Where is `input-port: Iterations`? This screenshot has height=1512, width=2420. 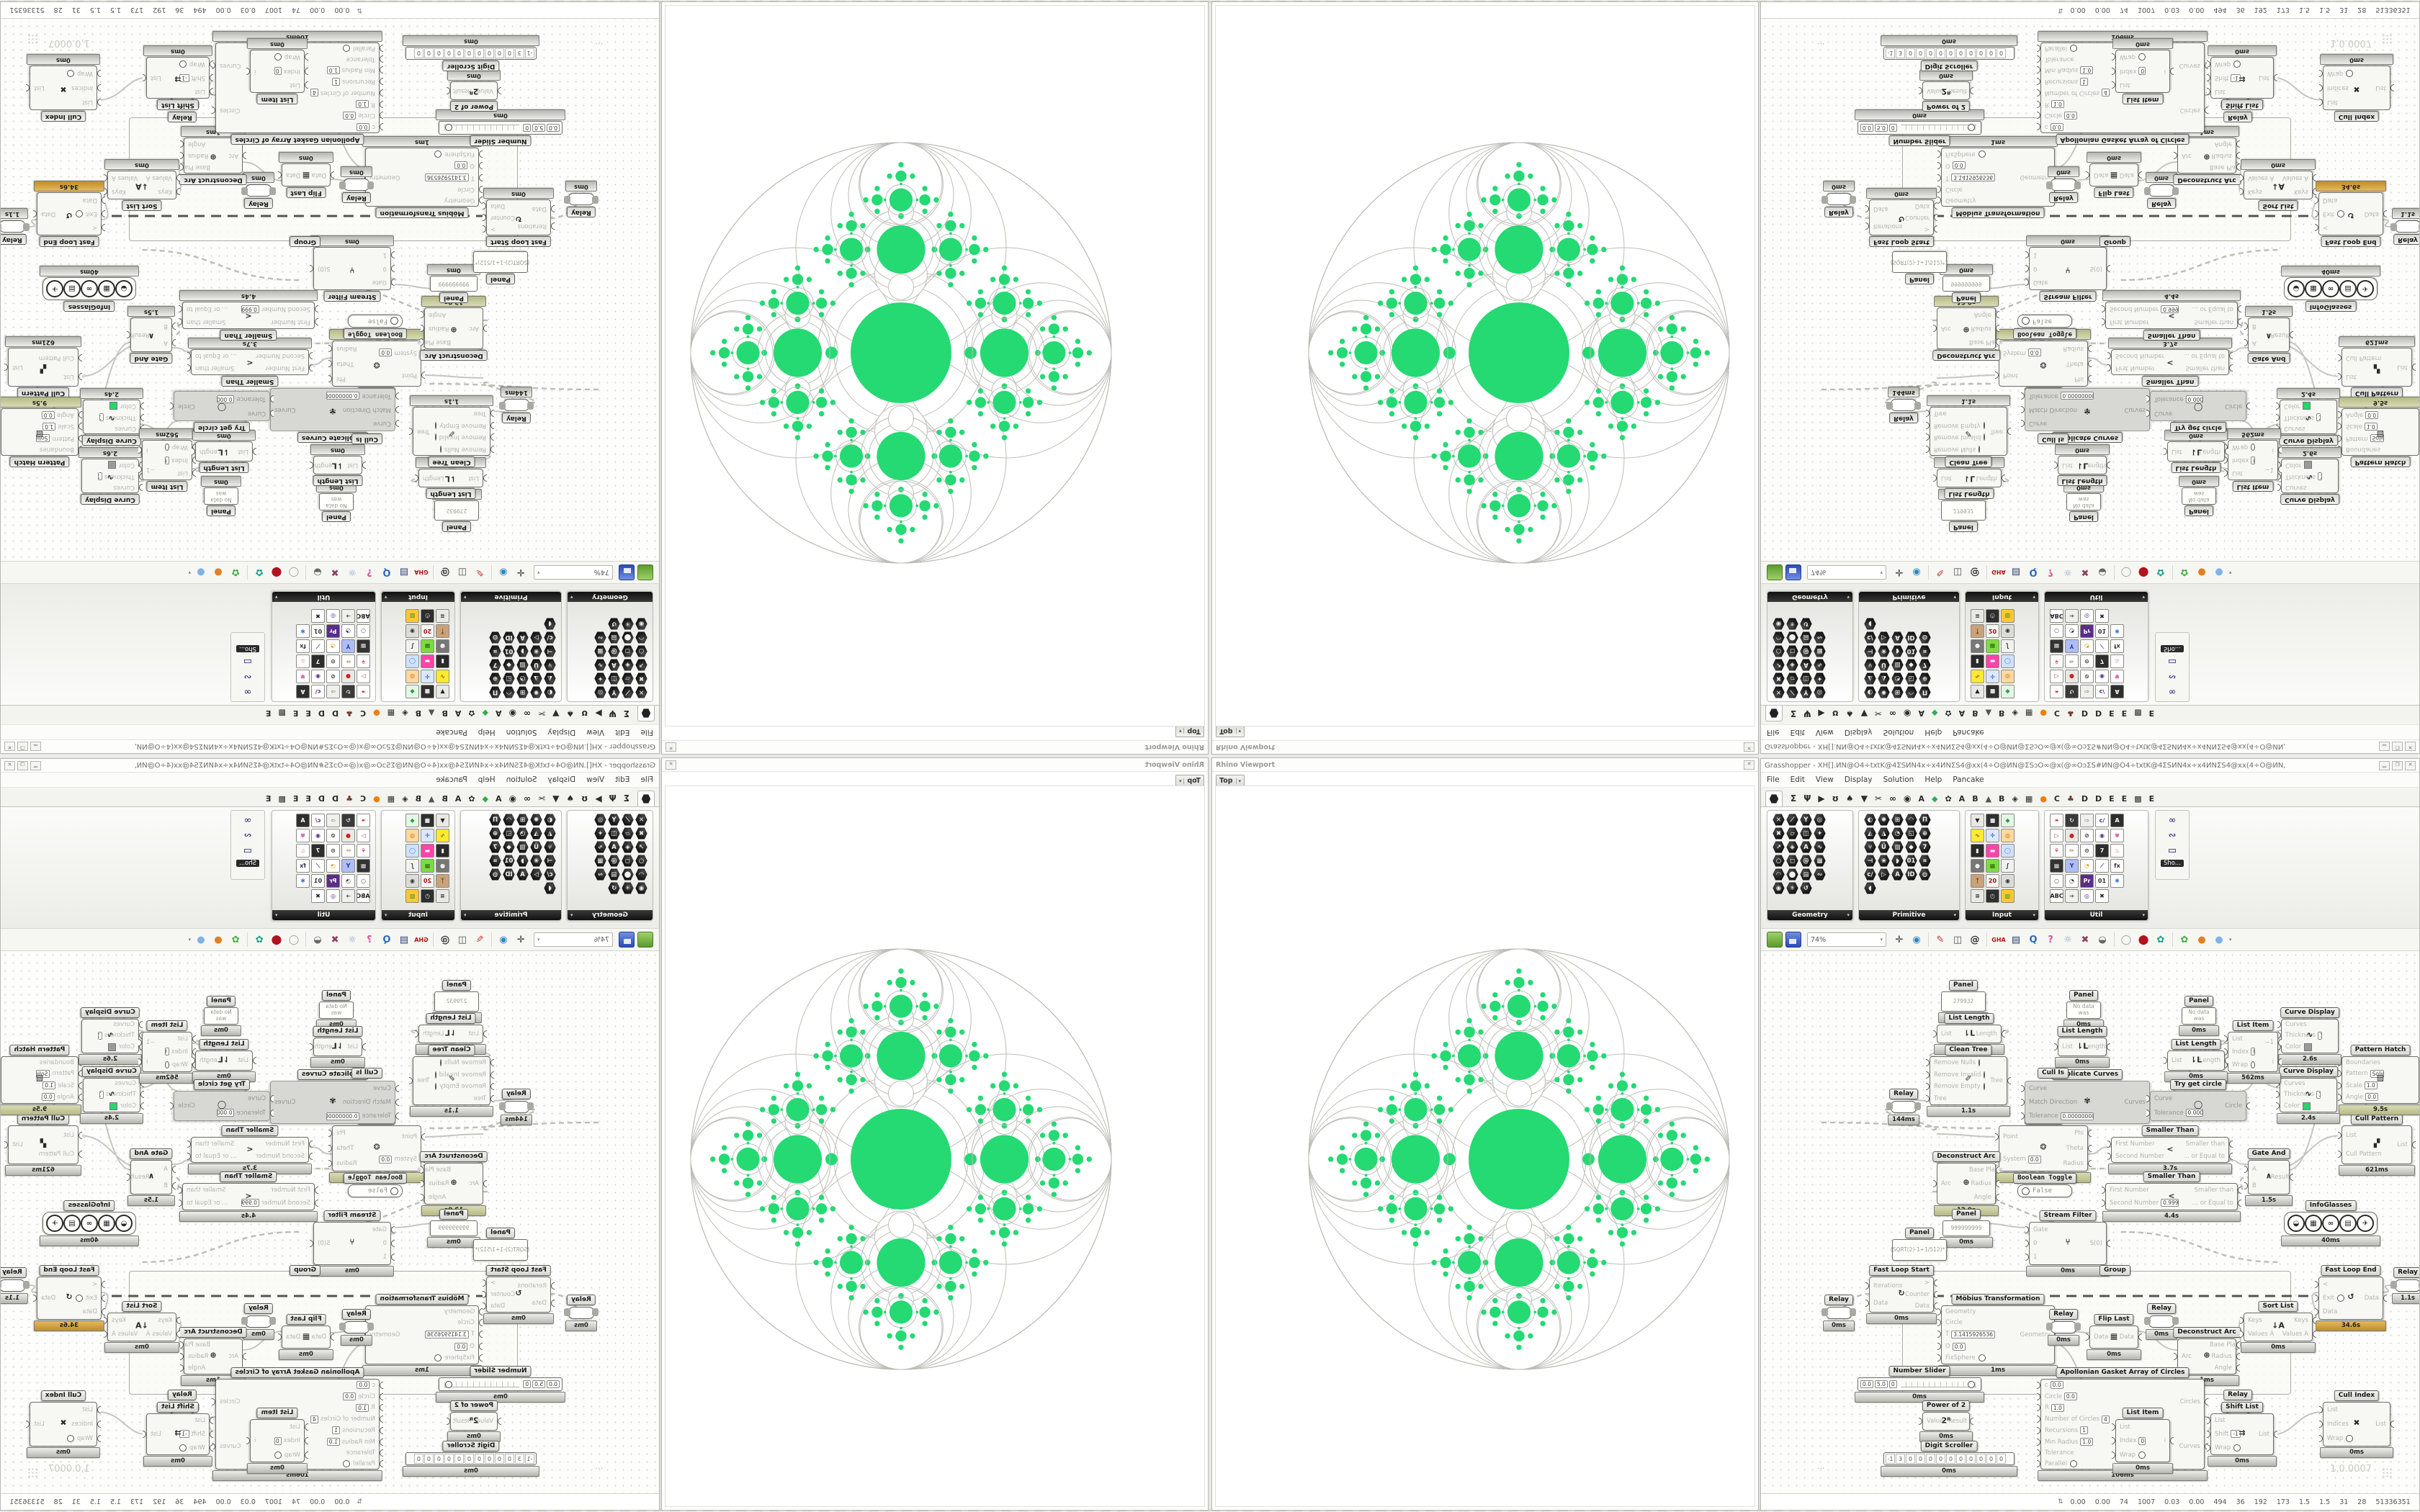
input-port: Iterations is located at coordinates (1887, 226).